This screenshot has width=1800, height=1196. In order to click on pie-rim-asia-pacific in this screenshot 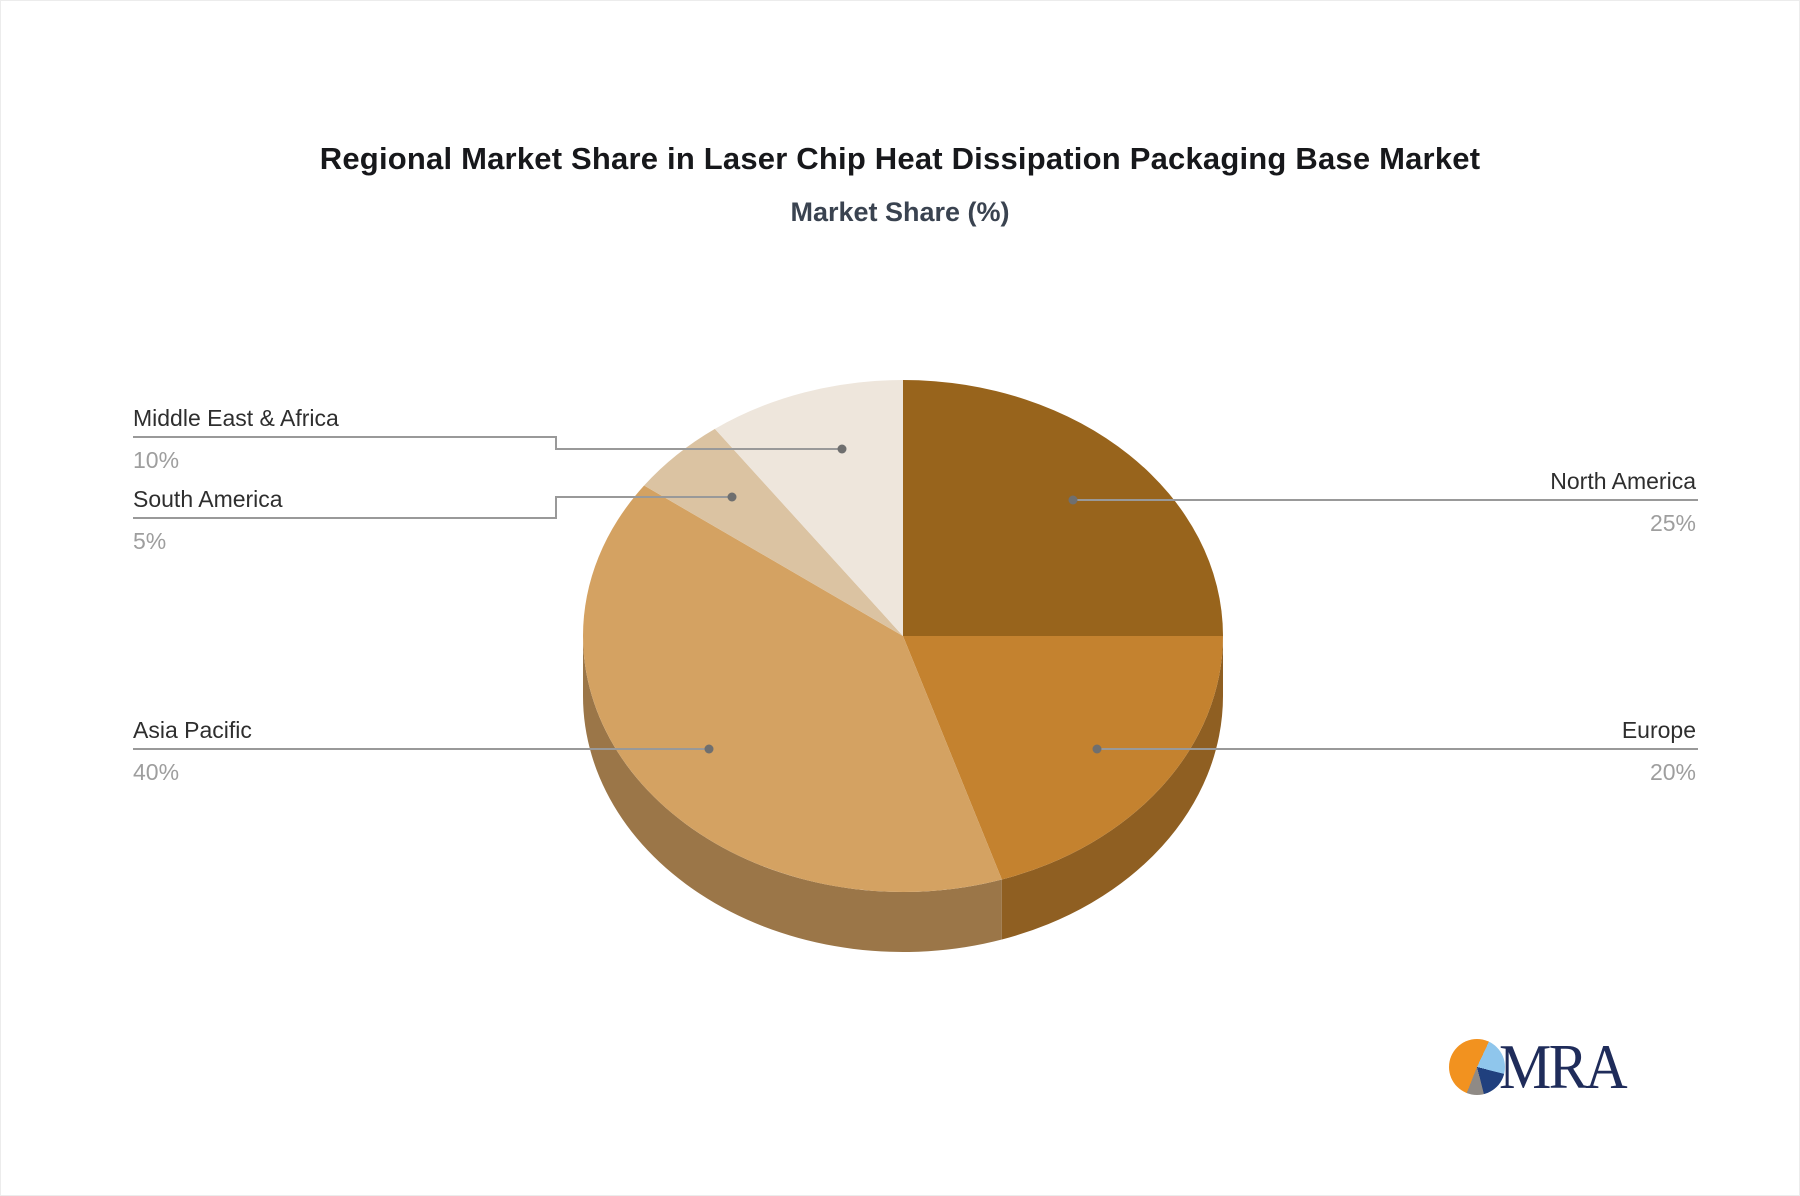, I will do `click(792, 794)`.